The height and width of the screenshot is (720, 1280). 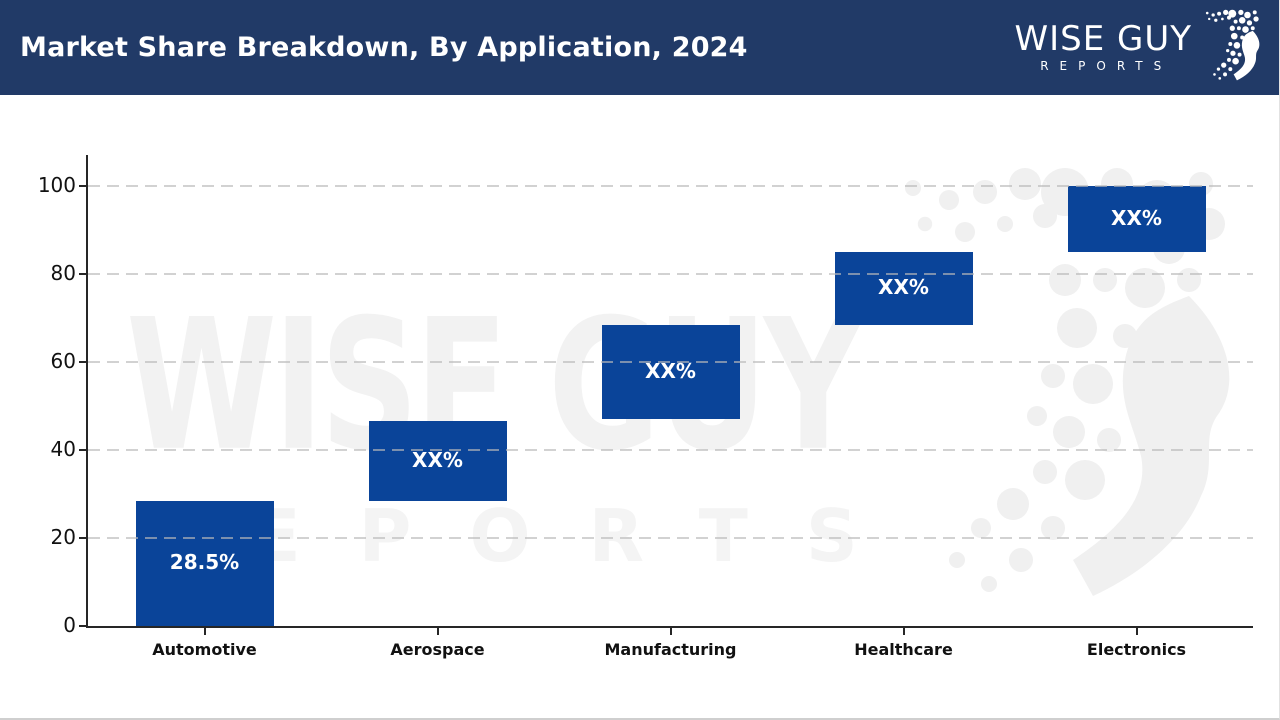 I want to click on category-label: Automotive, so click(x=204, y=649).